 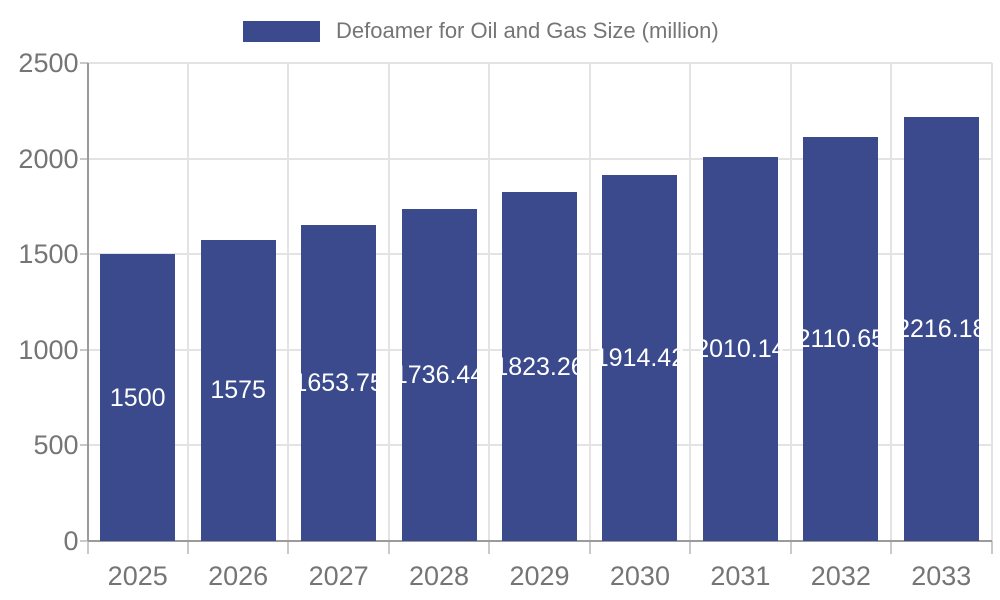 I want to click on bar-value-label: 1736.44, so click(x=439, y=374).